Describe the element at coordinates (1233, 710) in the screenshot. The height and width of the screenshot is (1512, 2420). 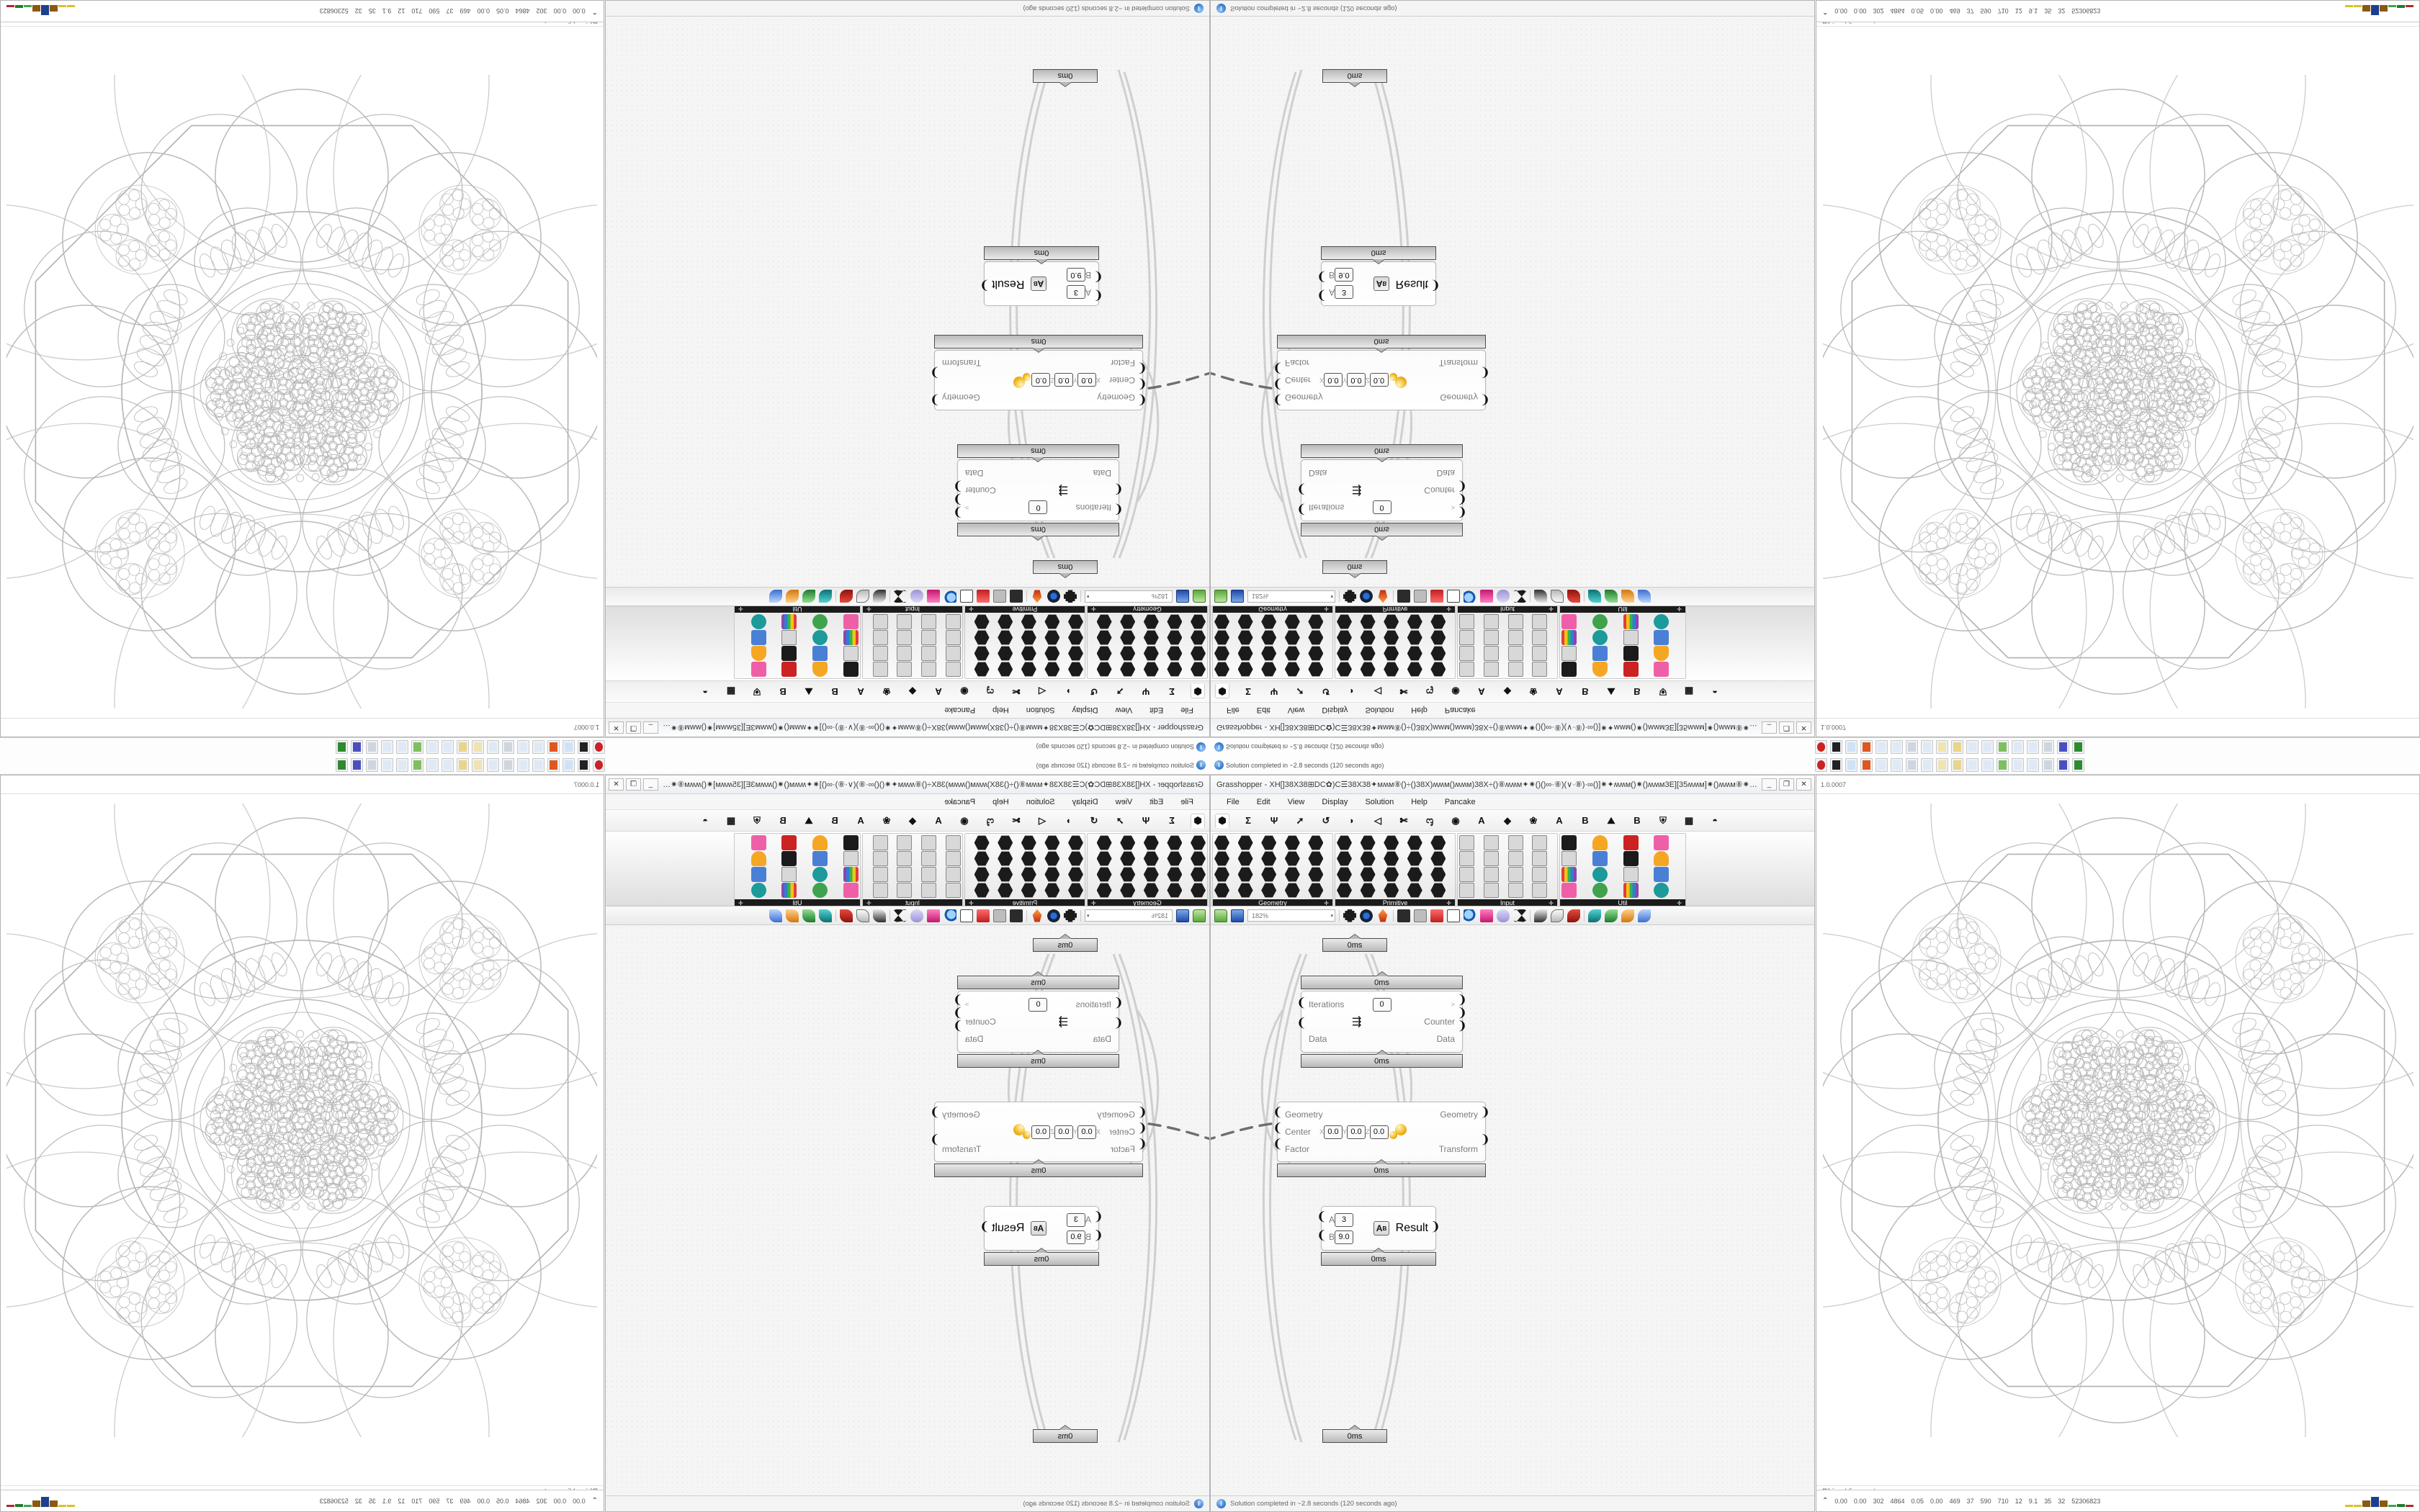
I see `menu-item-file: File` at that location.